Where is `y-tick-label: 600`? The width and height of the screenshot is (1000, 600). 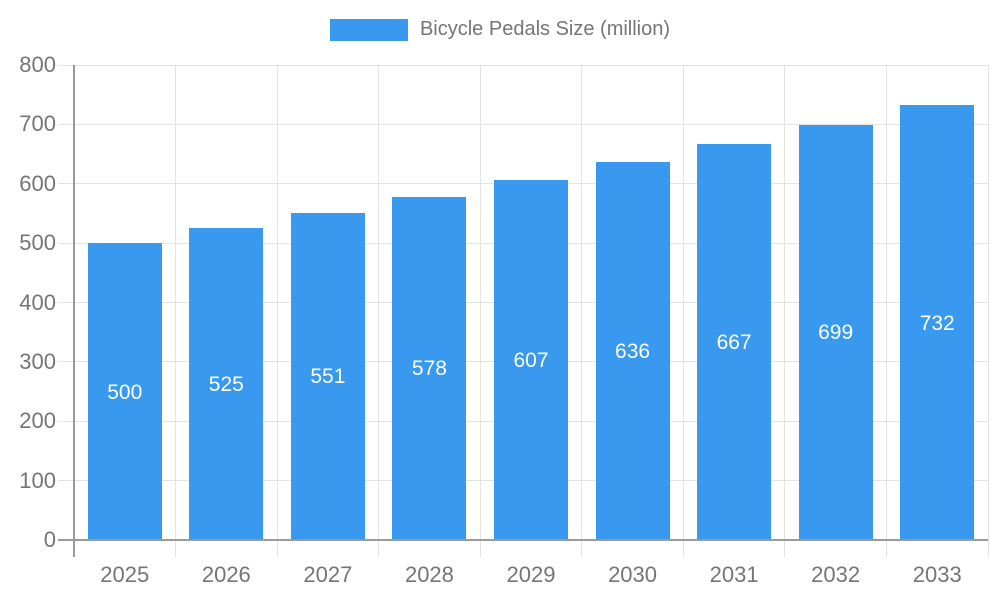
y-tick-label: 600 is located at coordinates (37, 183).